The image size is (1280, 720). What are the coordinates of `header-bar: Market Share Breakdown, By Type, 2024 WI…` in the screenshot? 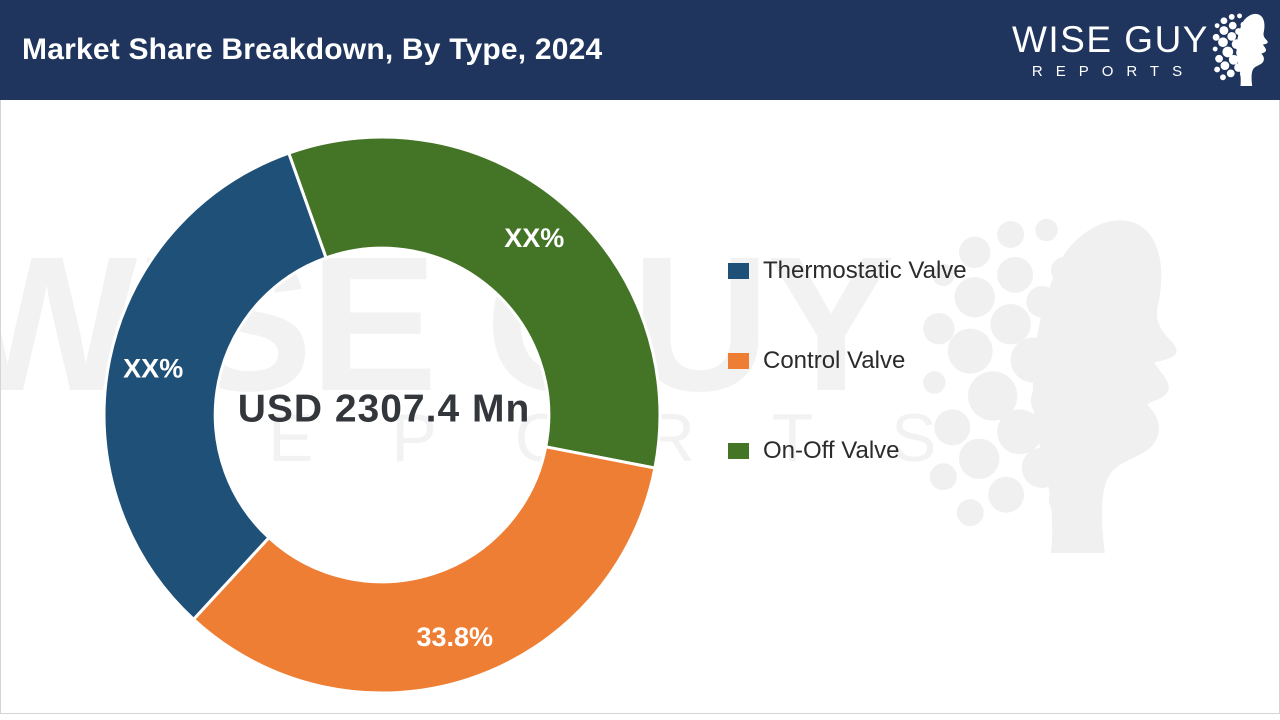 It's located at (640, 50).